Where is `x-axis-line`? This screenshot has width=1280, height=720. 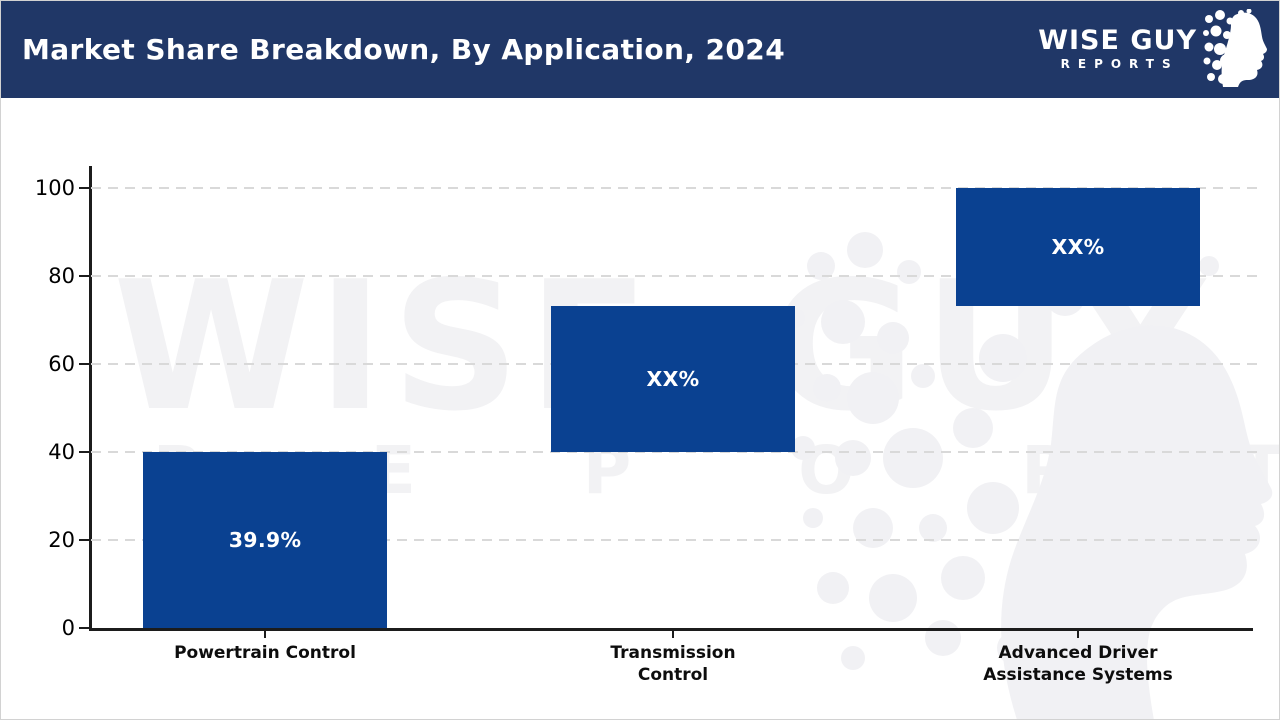 x-axis-line is located at coordinates (671, 629).